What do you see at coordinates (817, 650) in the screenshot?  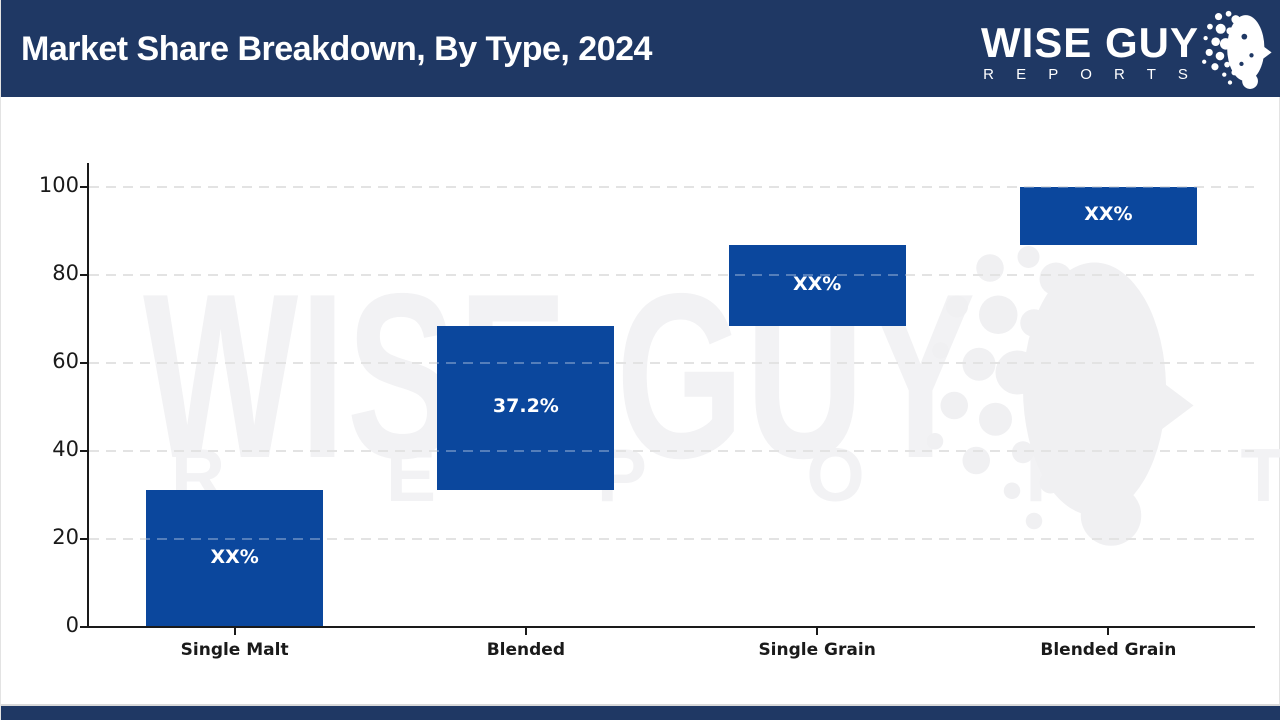 I see `x-tick-label: Single Grain` at bounding box center [817, 650].